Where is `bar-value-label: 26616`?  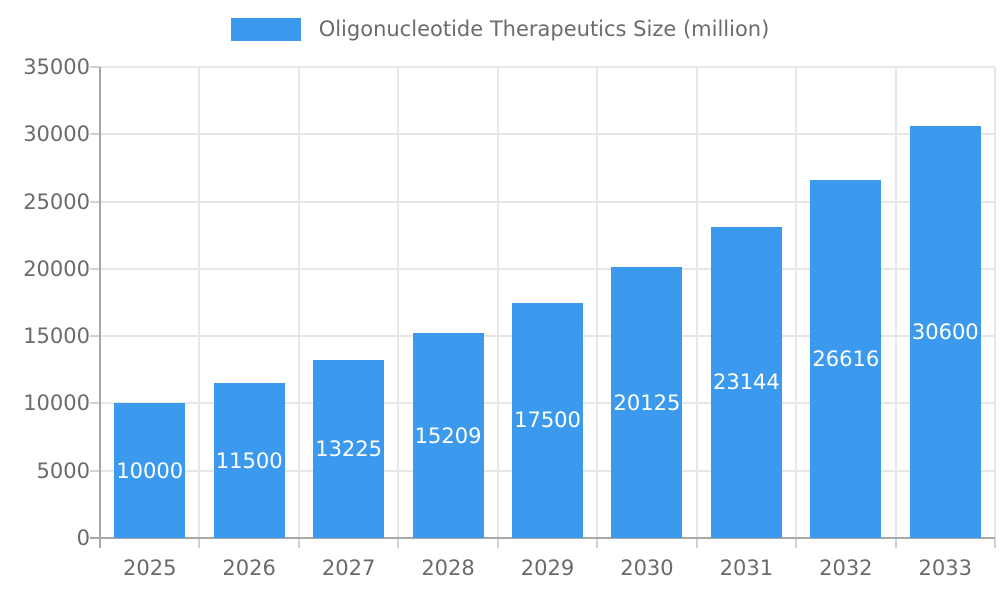
bar-value-label: 26616 is located at coordinates (846, 358).